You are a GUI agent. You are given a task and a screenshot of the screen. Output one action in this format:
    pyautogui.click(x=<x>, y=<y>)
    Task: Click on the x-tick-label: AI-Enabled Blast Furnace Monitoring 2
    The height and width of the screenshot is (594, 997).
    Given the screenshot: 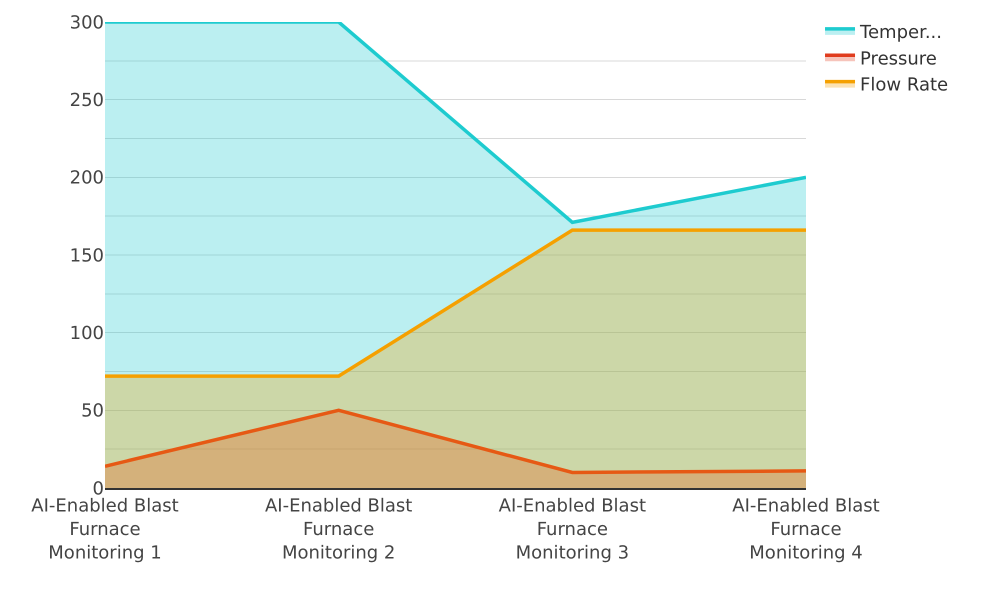 What is the action you would take?
    pyautogui.click(x=338, y=530)
    